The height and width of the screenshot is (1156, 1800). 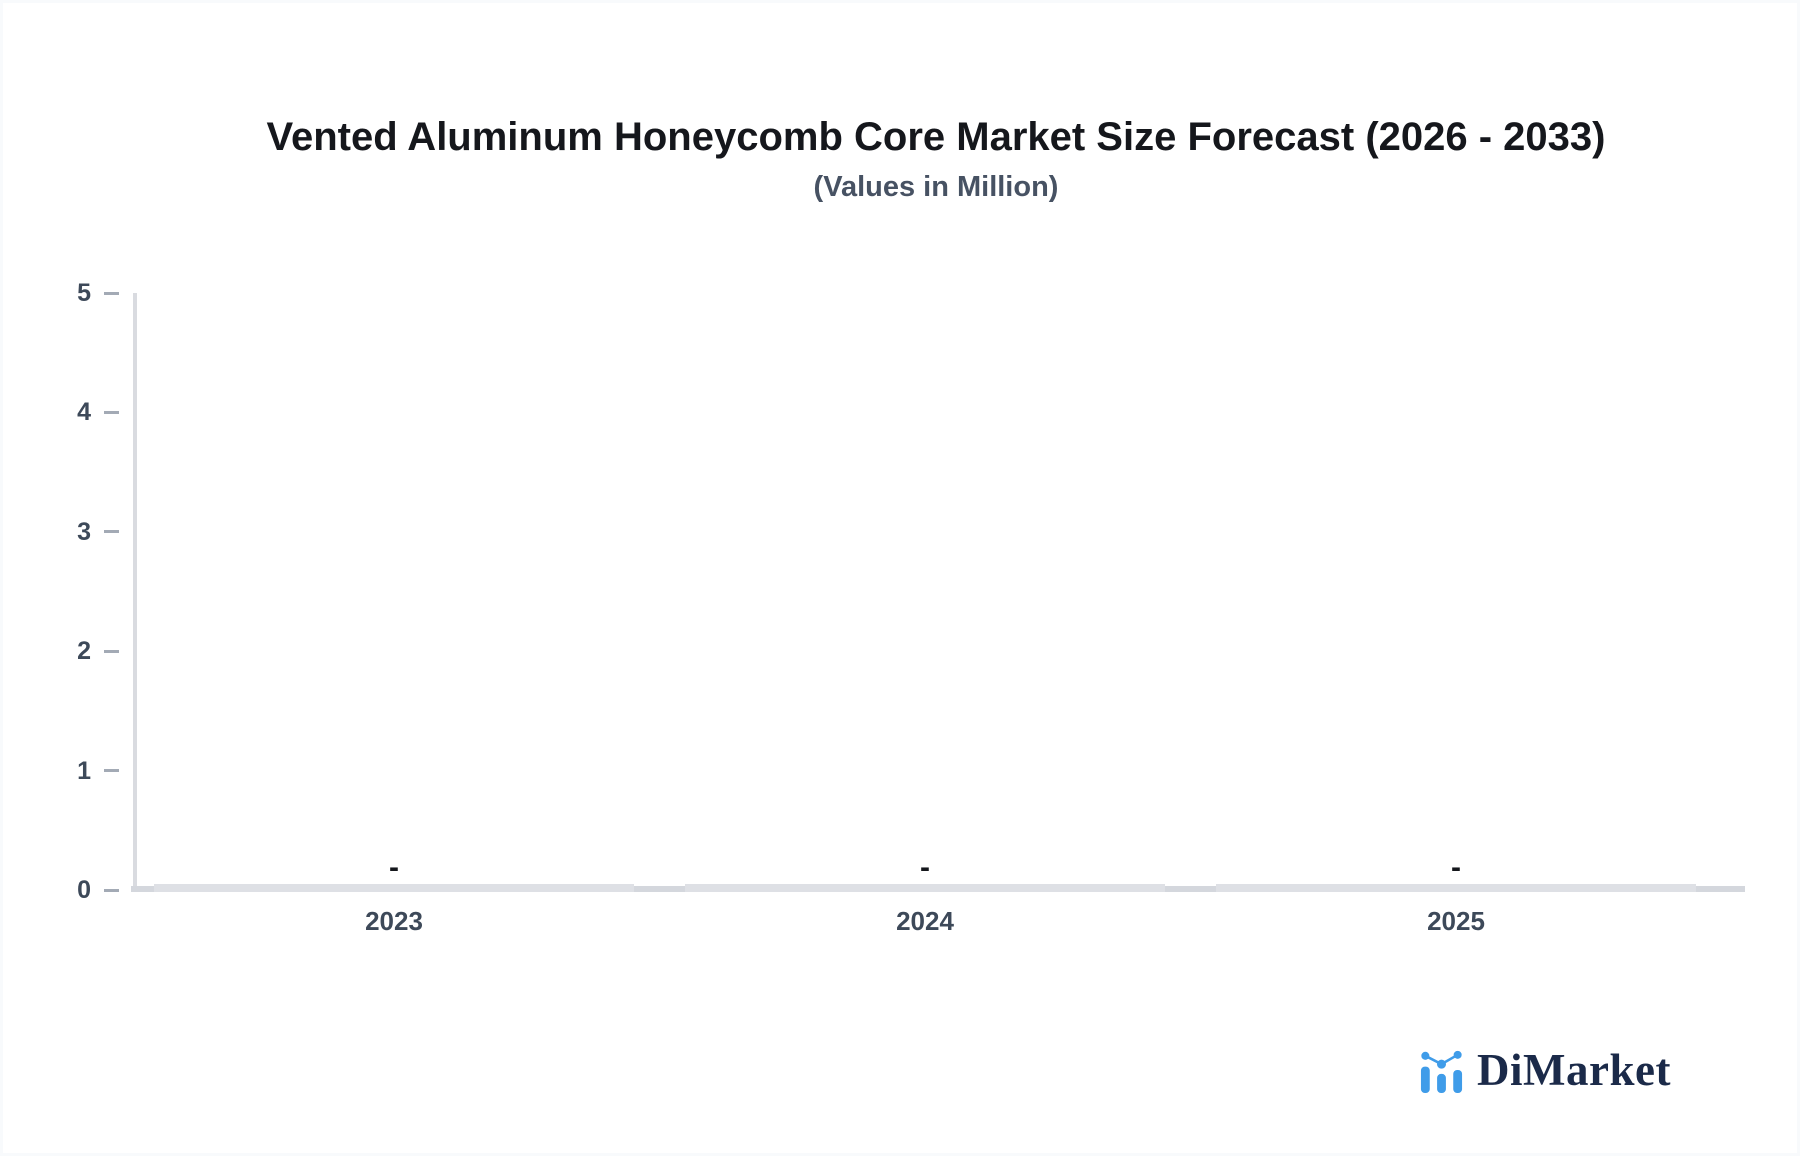 What do you see at coordinates (394, 921) in the screenshot?
I see `x-tick-label: 2023` at bounding box center [394, 921].